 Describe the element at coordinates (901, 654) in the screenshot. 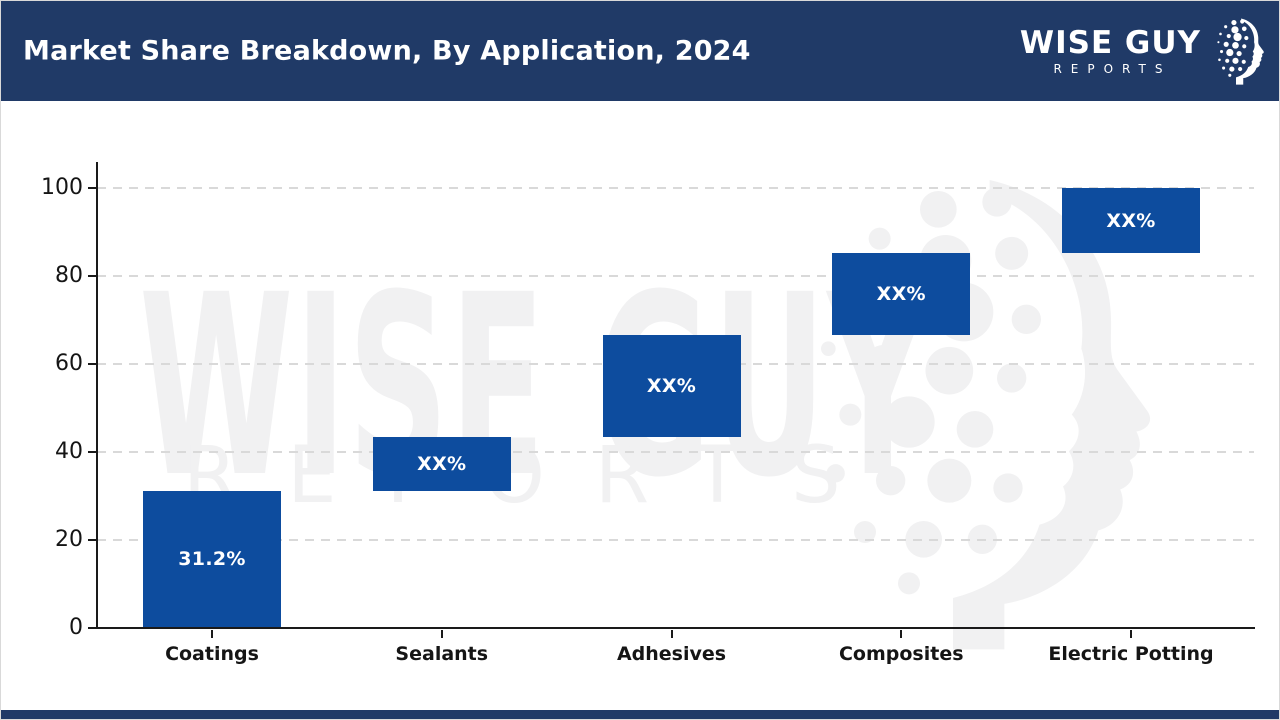

I see `x-category-label: Composites` at that location.